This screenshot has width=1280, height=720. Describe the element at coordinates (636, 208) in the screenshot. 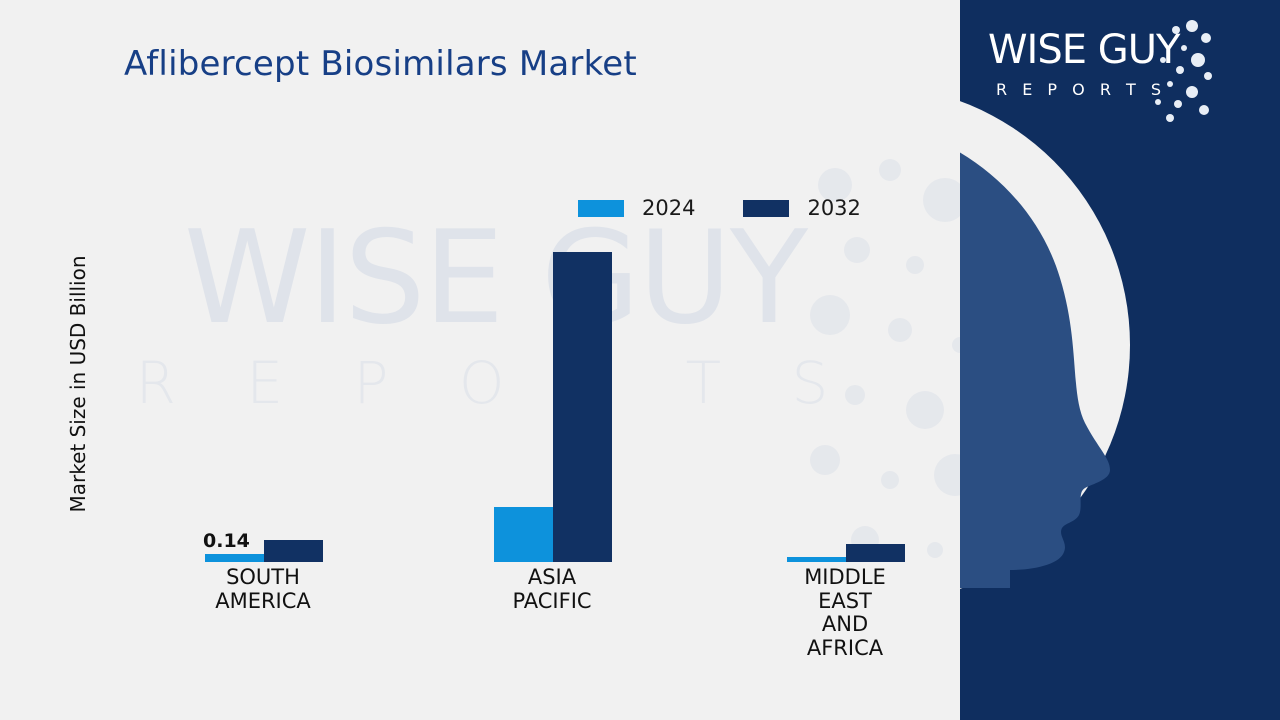

I see `legend-item-2024: 2024` at that location.